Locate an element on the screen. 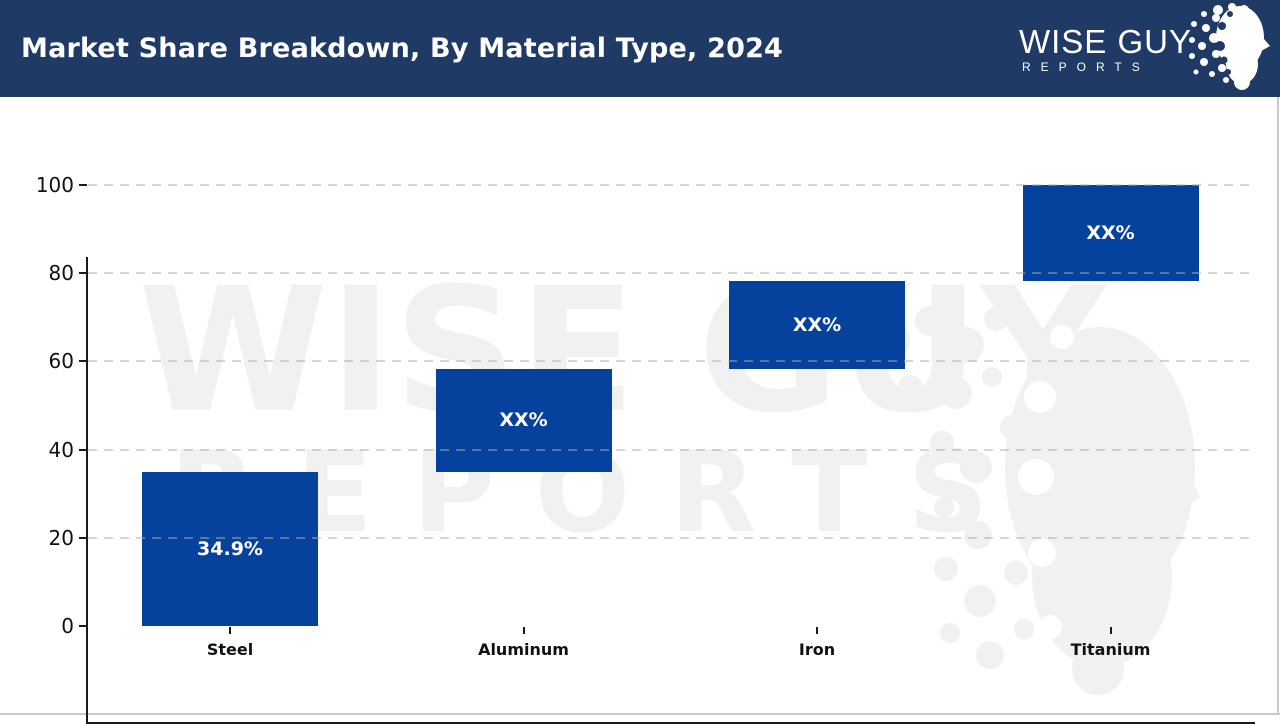 The height and width of the screenshot is (724, 1280). bar-aluminum: XX% is located at coordinates (523, 420).